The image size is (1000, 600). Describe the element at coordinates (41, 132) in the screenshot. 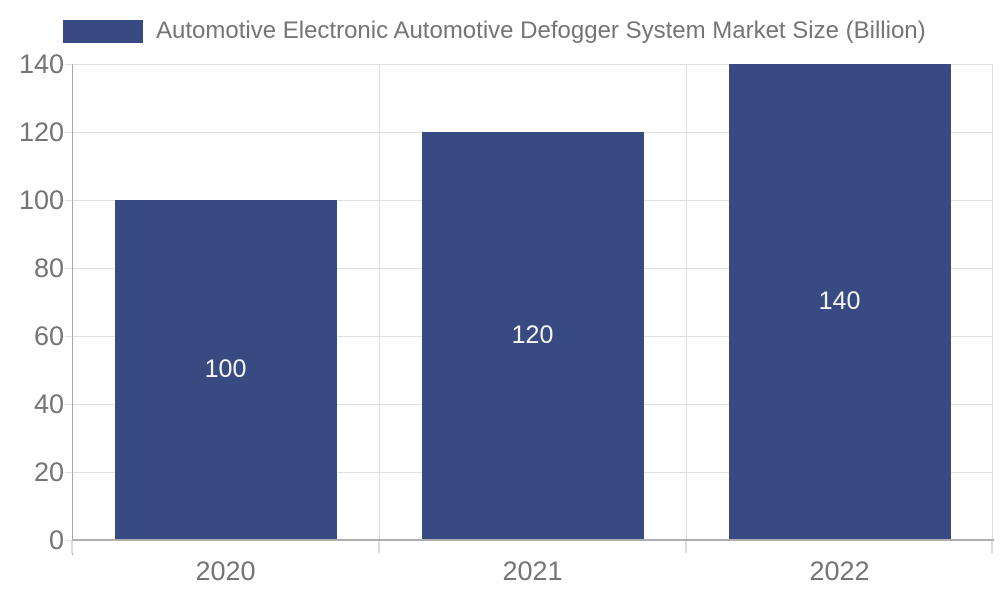

I see `y-tick-label: 120` at that location.